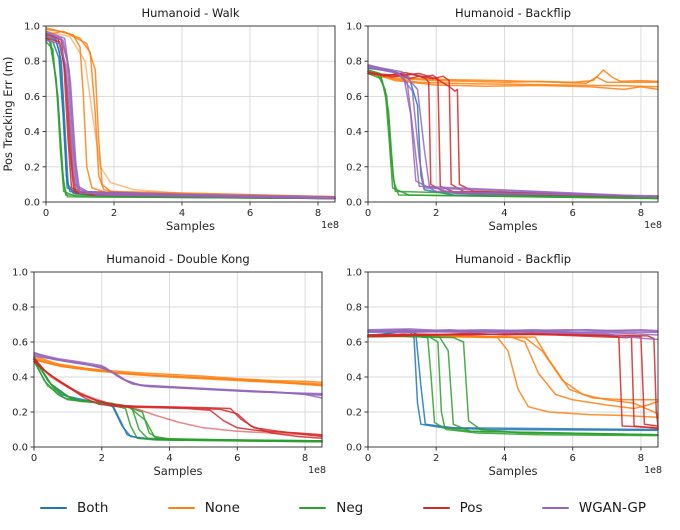 The image size is (680, 530). I want to click on legend-line-swatch-pos, so click(436, 508).